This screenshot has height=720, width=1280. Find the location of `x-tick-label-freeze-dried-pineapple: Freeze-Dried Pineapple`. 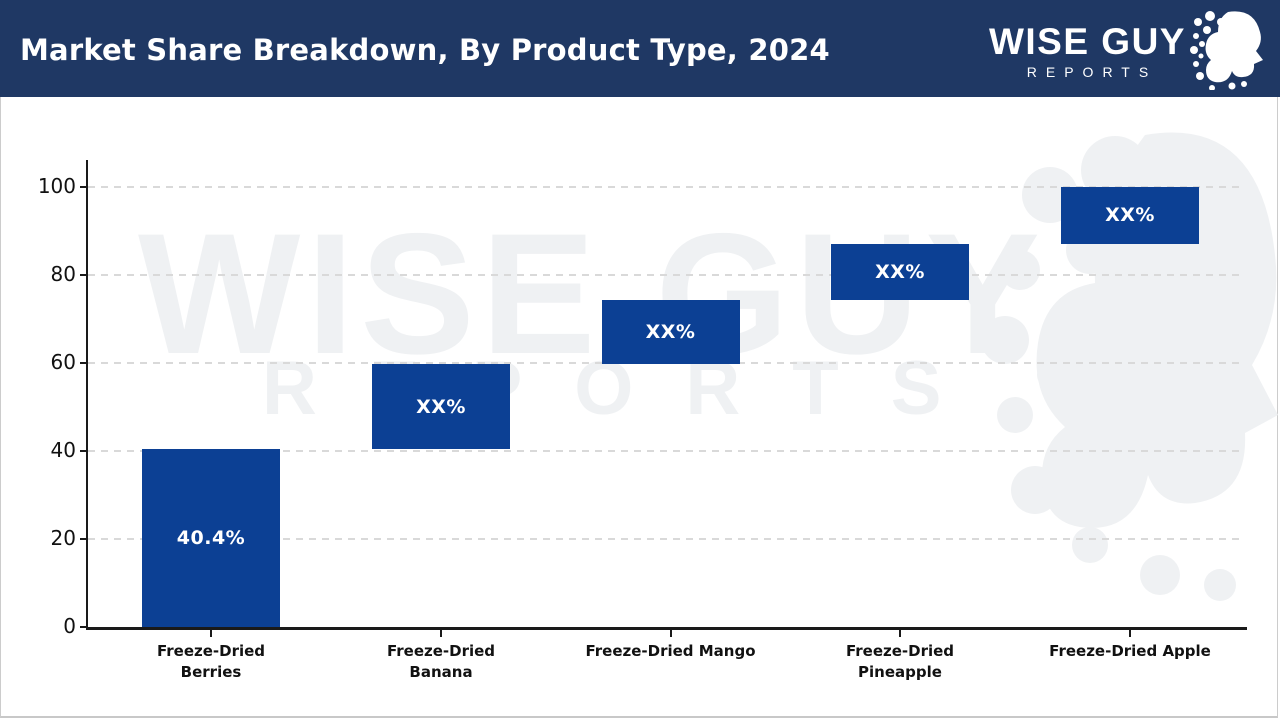

x-tick-label-freeze-dried-pineapple: Freeze-Dried Pineapple is located at coordinates (900, 661).